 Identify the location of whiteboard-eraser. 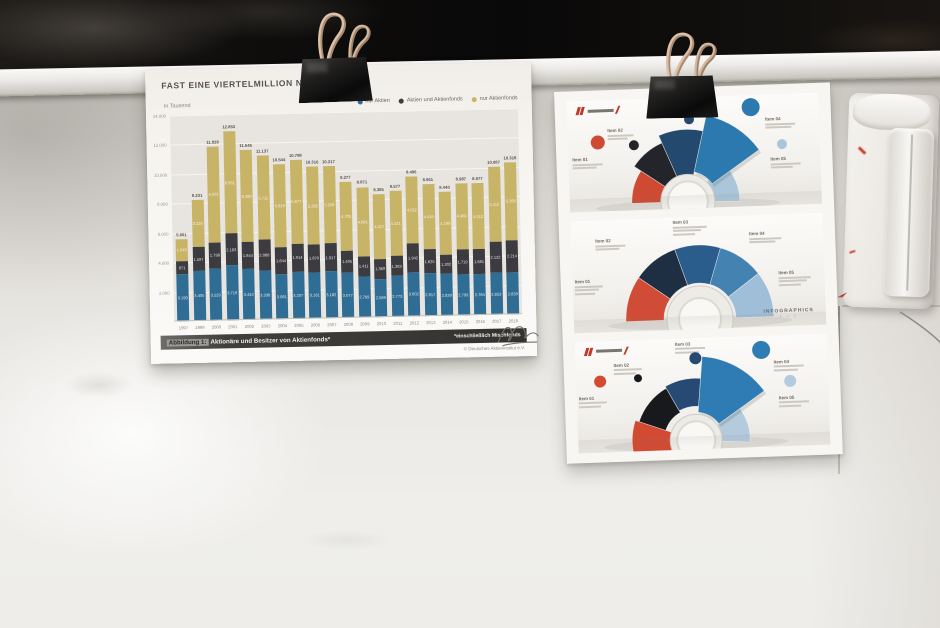
(891, 201).